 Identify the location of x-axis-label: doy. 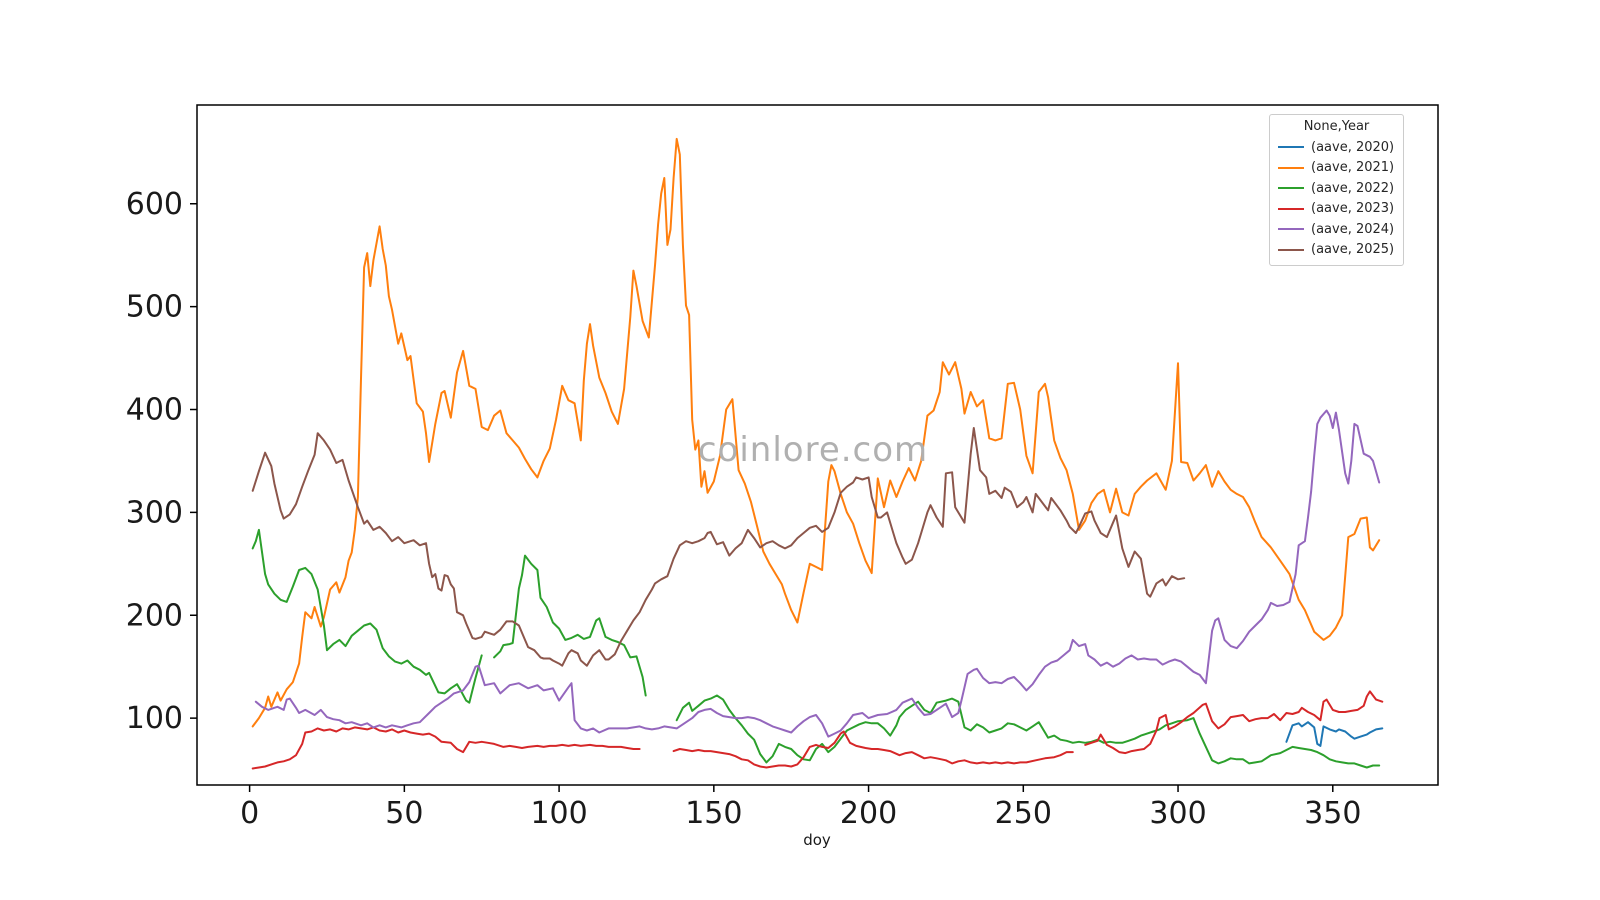
(817, 840).